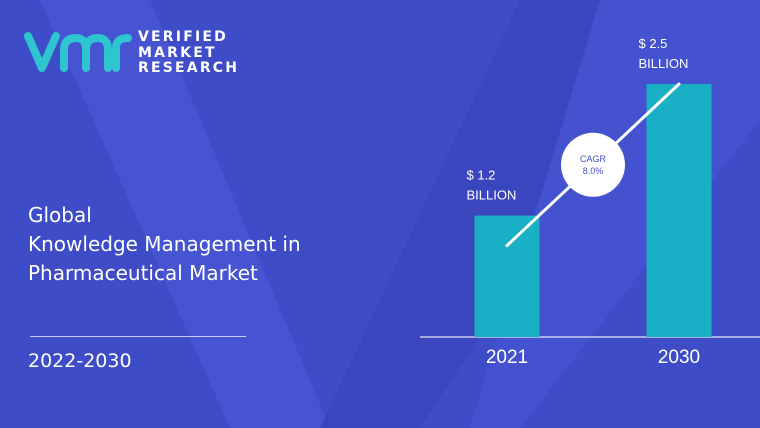  I want to click on value-label-2030-2: BILLION, so click(664, 63).